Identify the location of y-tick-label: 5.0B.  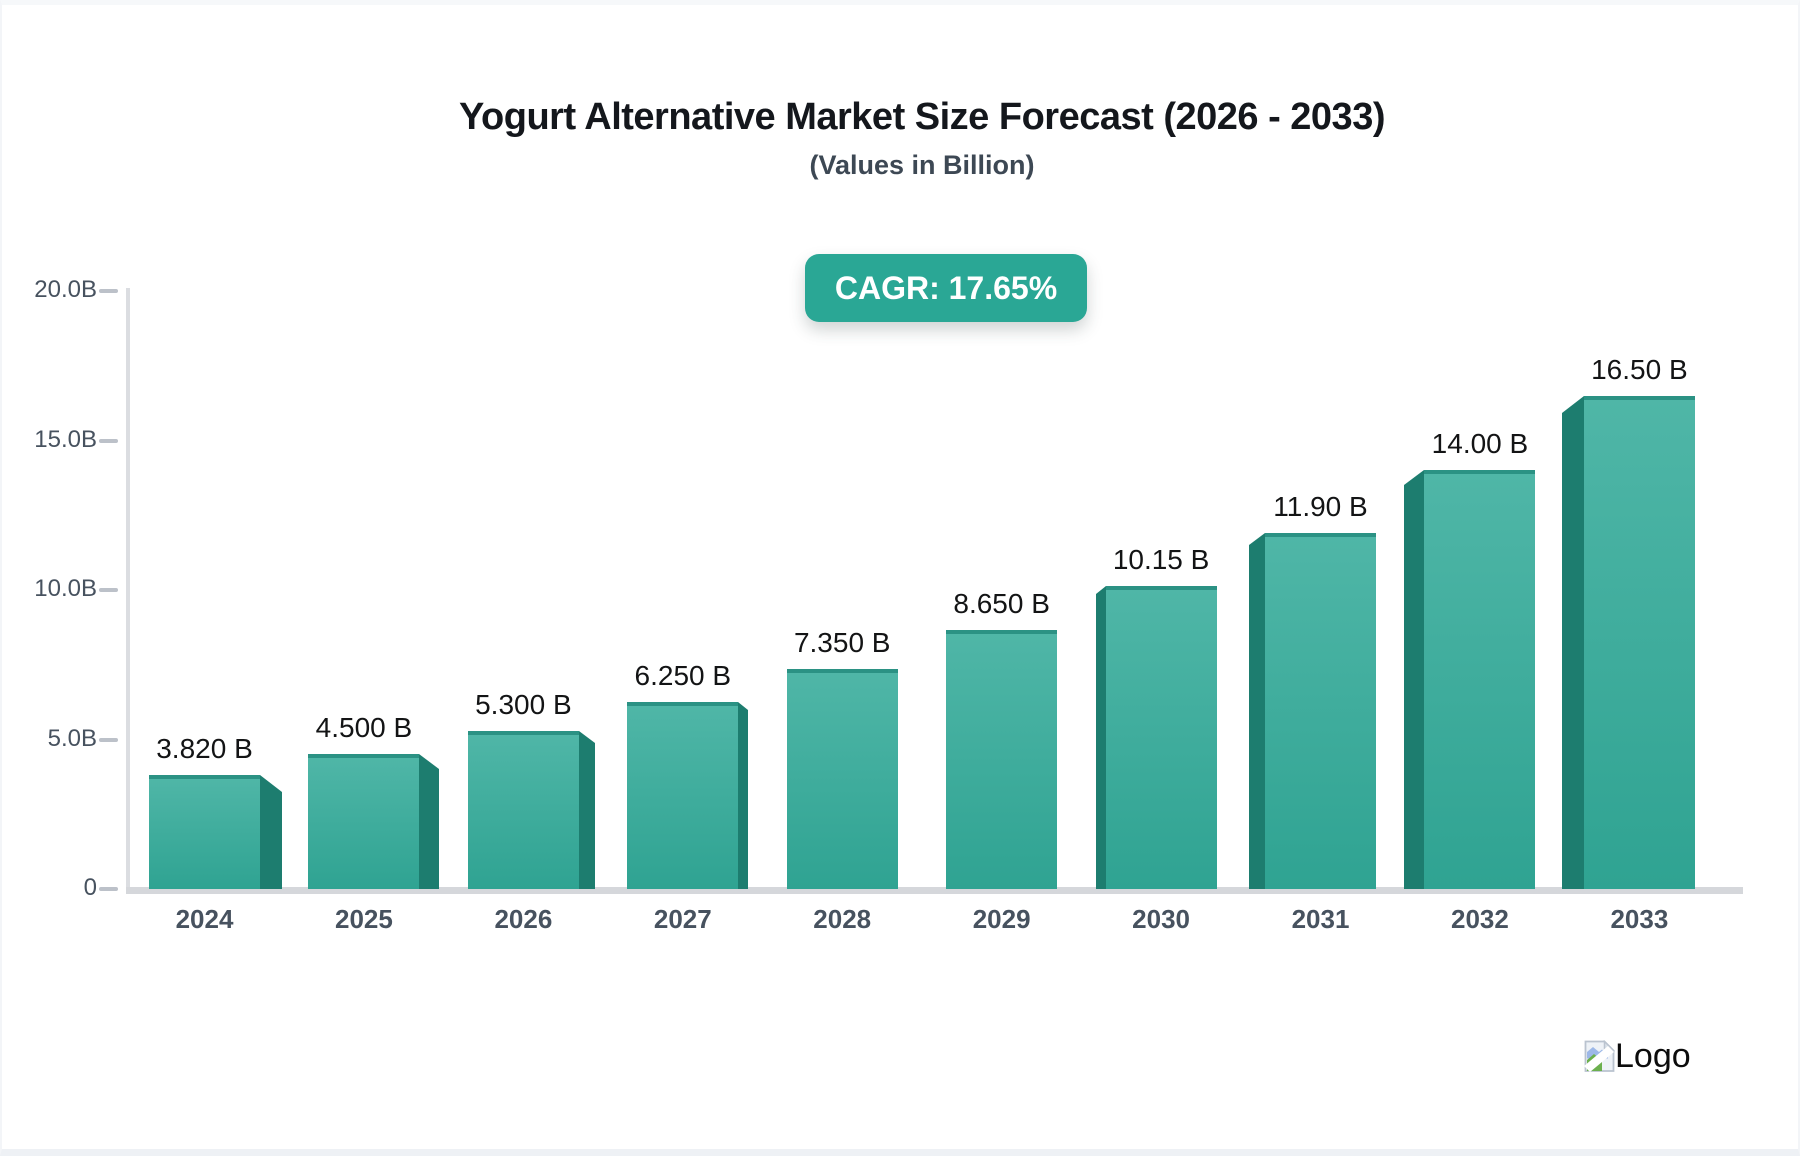
(72, 738).